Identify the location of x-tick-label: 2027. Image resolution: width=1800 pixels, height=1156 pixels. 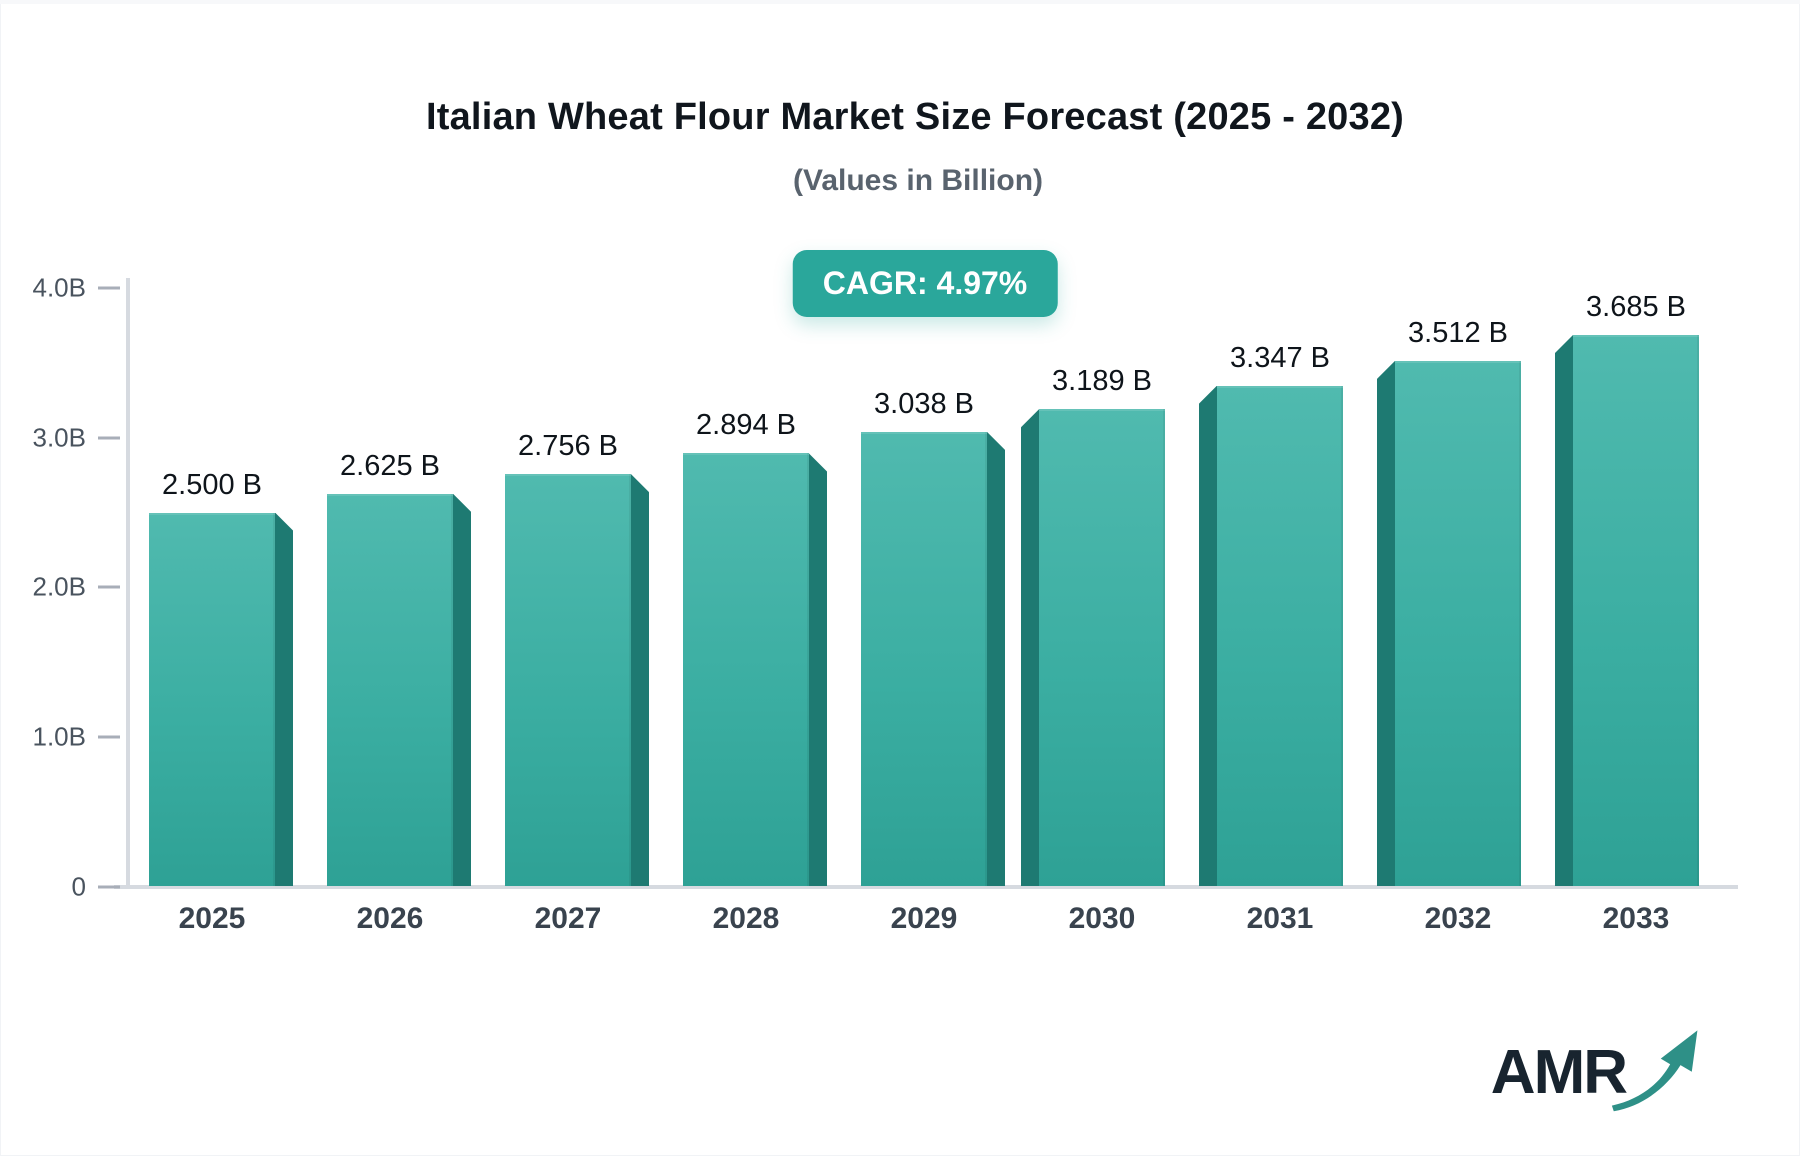
(568, 918).